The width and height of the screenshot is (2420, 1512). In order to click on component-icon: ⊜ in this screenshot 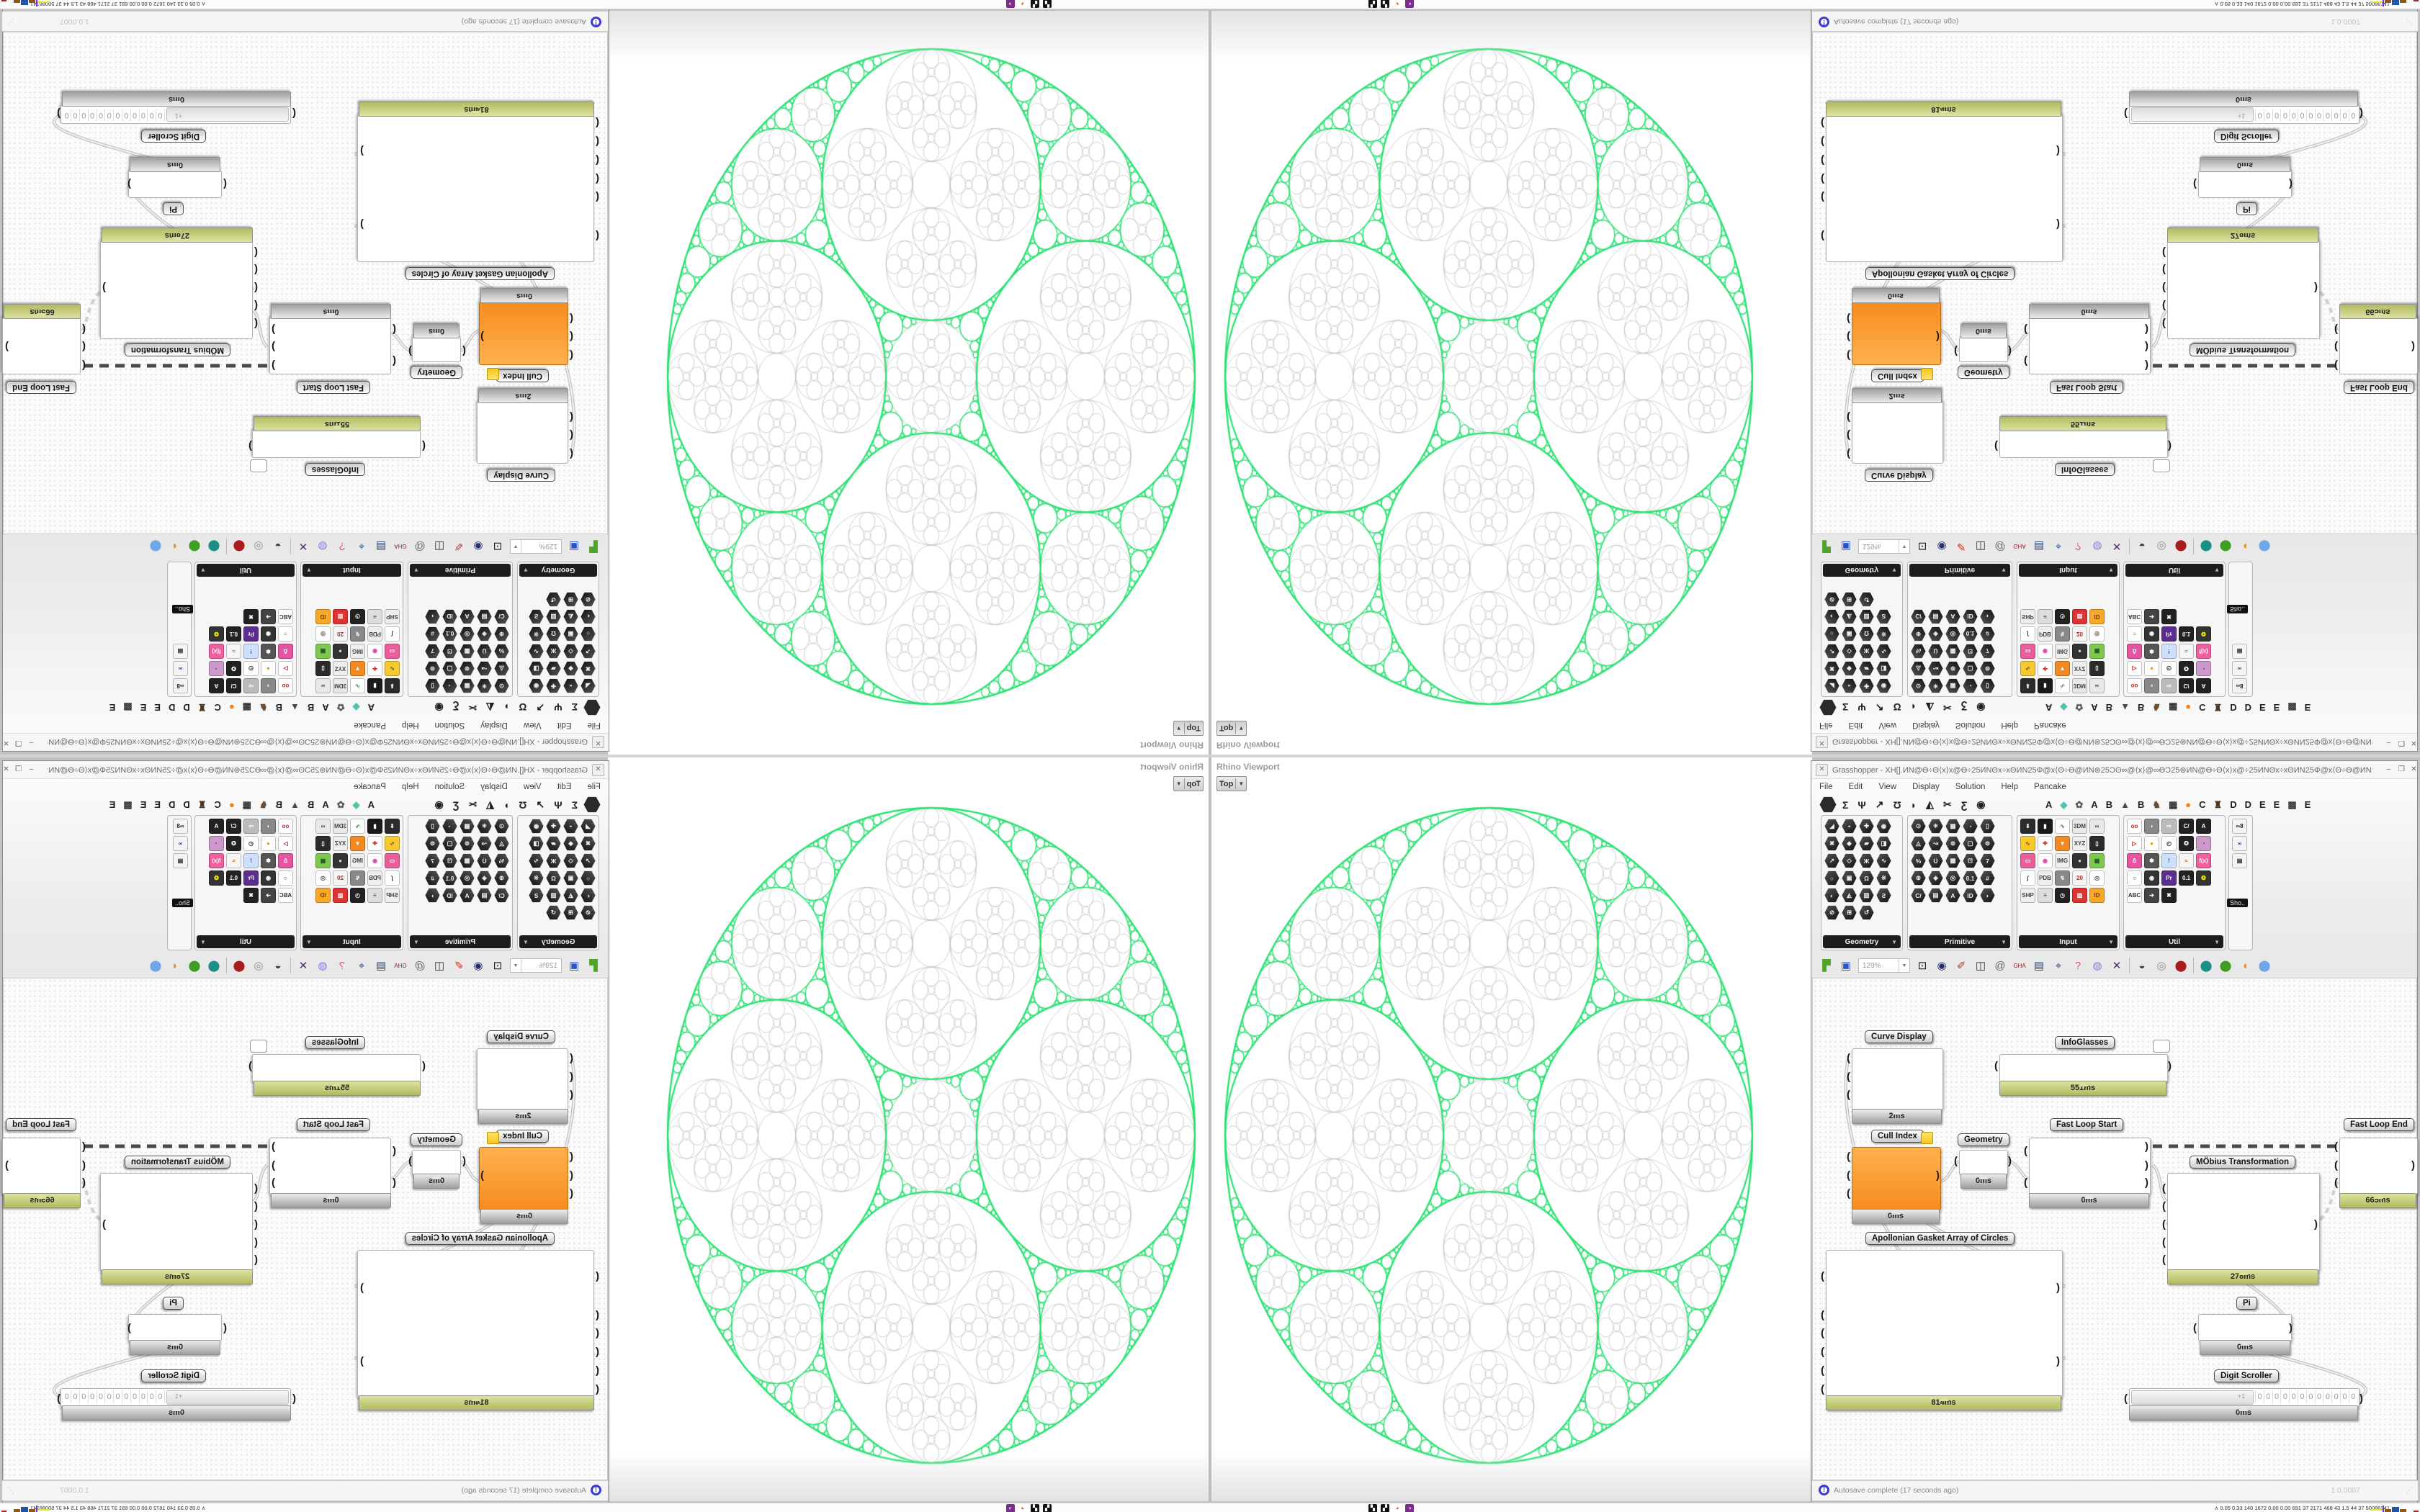, I will do `click(1987, 843)`.